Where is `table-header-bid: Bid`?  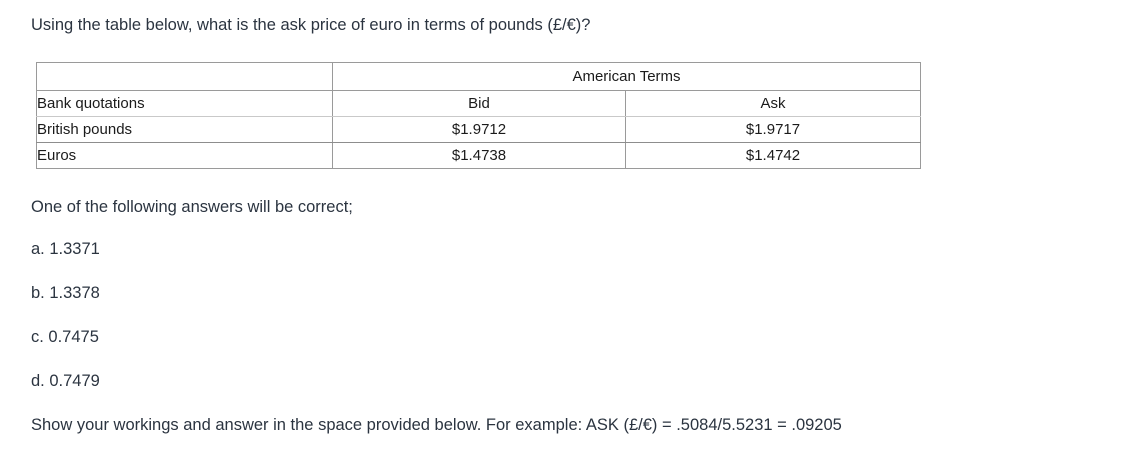
table-header-bid: Bid is located at coordinates (479, 103).